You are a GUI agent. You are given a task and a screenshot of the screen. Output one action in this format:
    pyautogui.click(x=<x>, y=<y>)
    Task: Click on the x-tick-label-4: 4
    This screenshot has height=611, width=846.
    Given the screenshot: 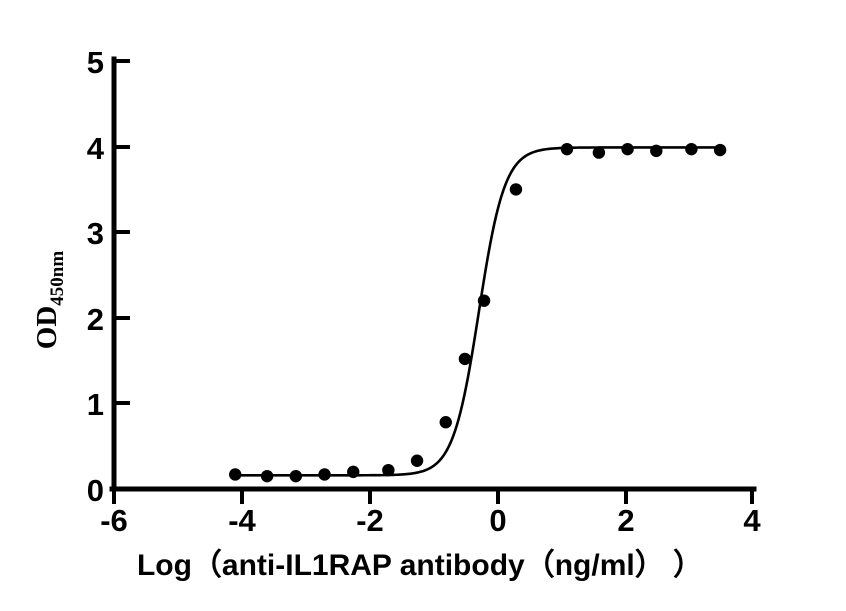 What is the action you would take?
    pyautogui.click(x=752, y=520)
    